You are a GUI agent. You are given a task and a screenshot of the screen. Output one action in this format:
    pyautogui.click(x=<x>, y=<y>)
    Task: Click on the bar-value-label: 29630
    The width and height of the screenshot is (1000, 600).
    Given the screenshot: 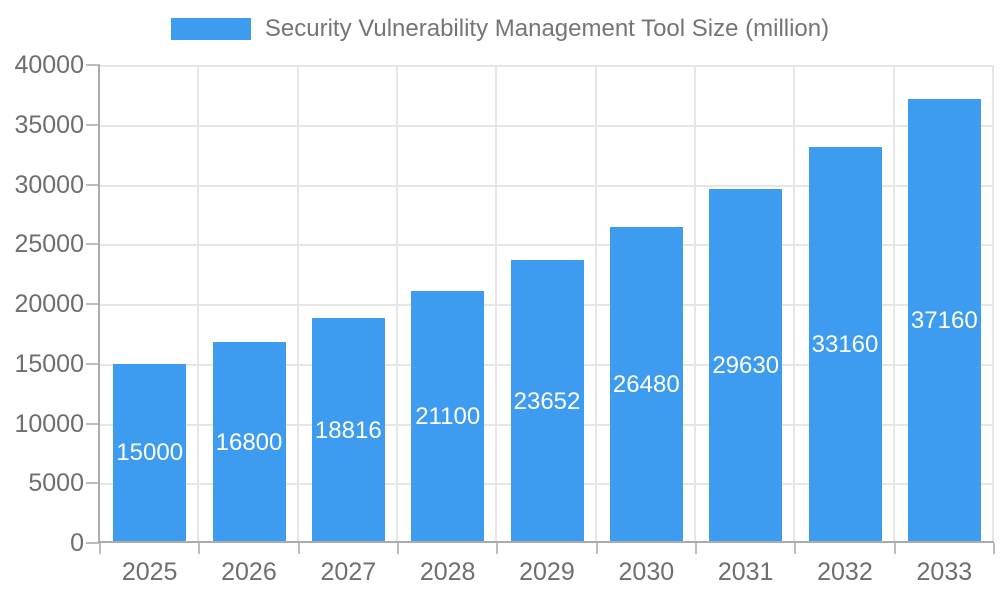 What is the action you would take?
    pyautogui.click(x=746, y=365)
    